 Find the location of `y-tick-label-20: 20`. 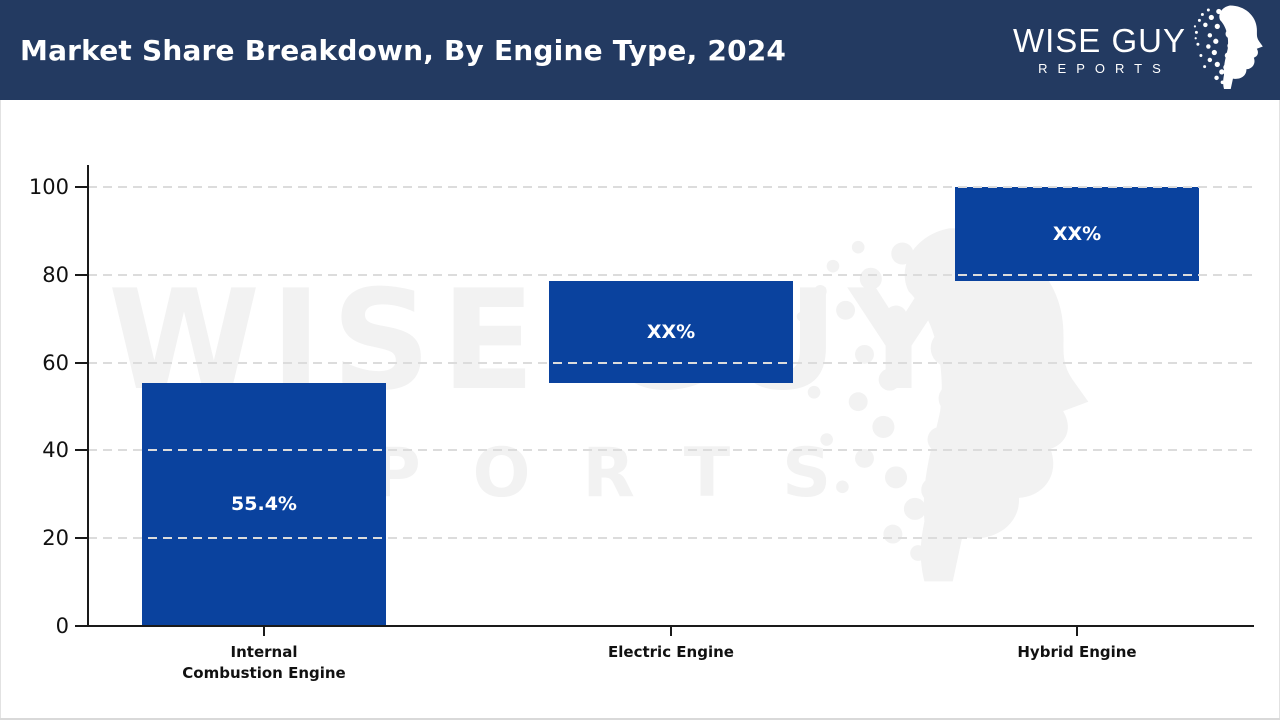

y-tick-label-20: 20 is located at coordinates (55, 538).